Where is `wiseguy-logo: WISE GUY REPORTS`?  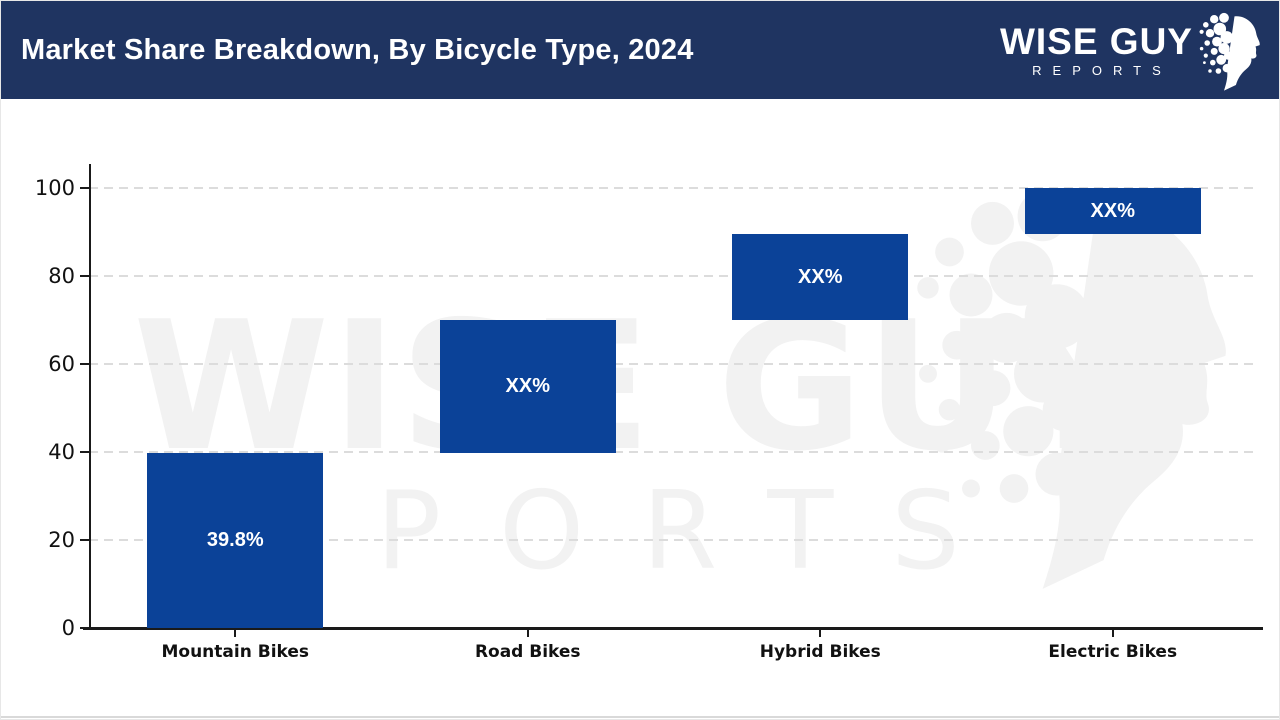 wiseguy-logo: WISE GUY REPORTS is located at coordinates (1133, 50).